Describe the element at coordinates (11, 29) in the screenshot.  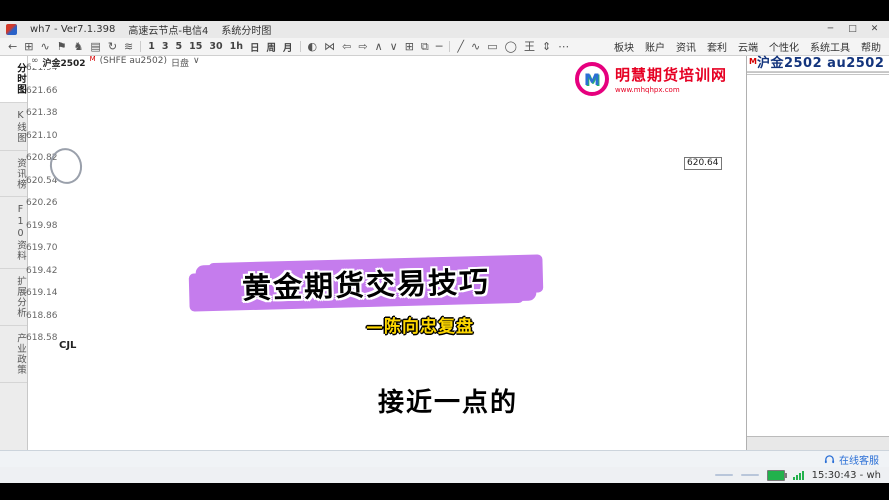
I see `app-icon` at that location.